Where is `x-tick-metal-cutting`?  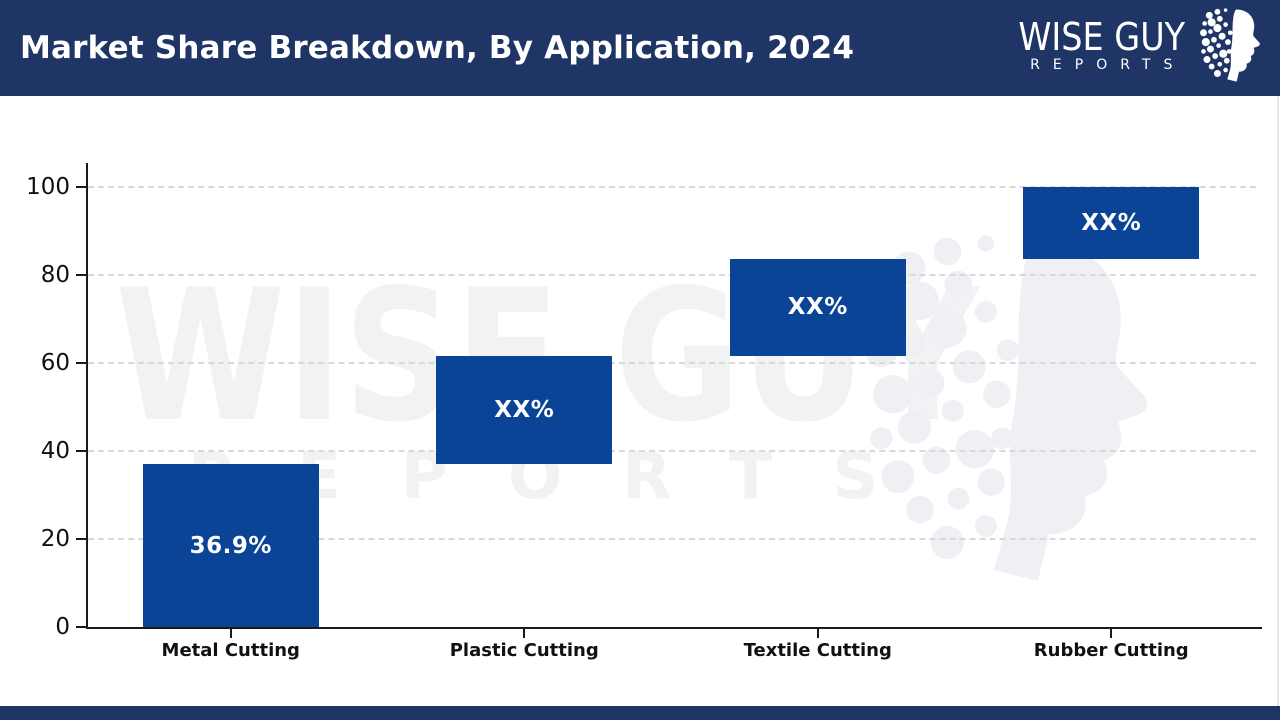
x-tick-metal-cutting is located at coordinates (230, 633).